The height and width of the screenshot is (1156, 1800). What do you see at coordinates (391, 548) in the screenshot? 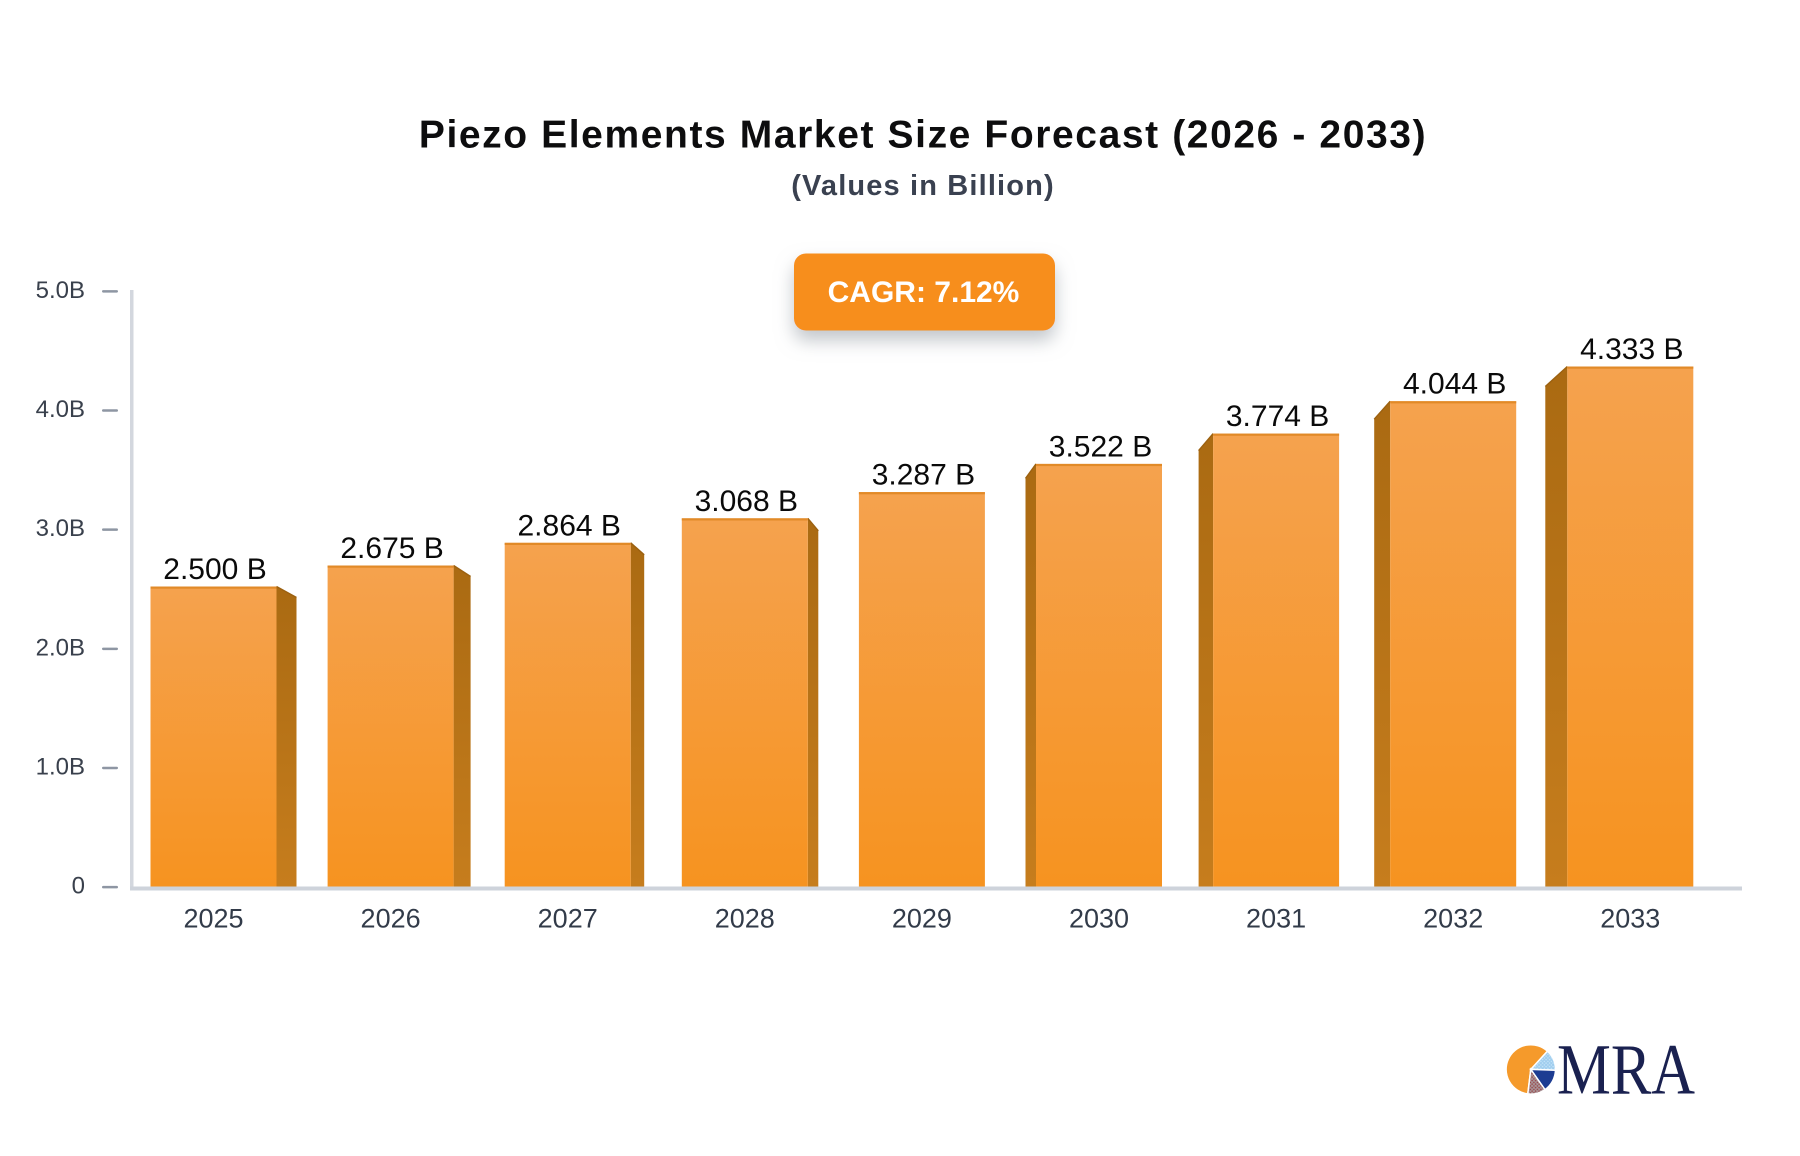
I see `svg-text: 2.675 B` at bounding box center [391, 548].